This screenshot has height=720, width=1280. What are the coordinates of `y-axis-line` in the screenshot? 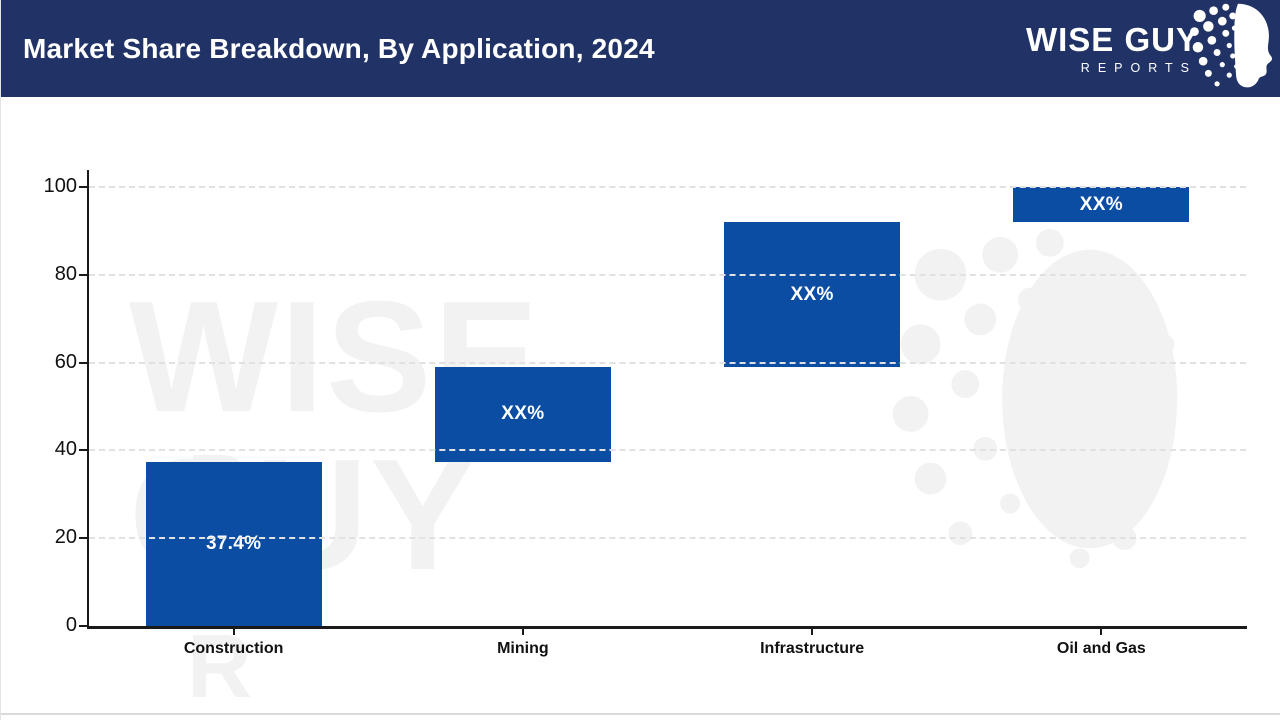 It's located at (88, 399).